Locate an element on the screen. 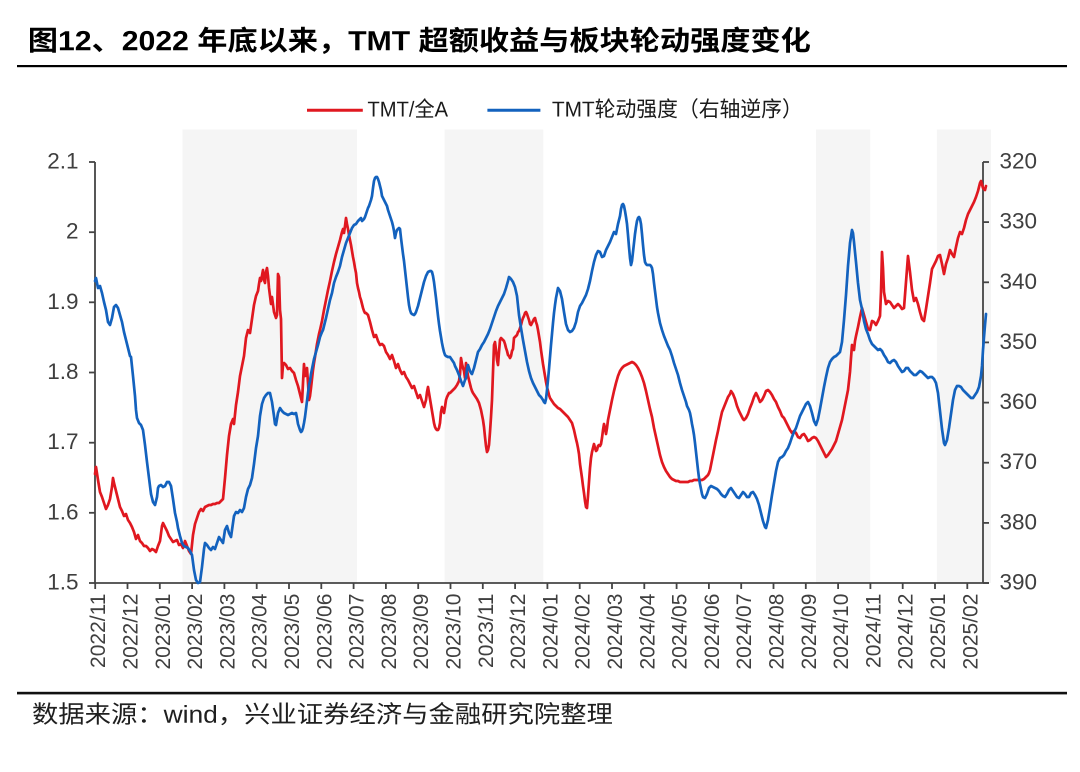 Image resolution: width=1080 pixels, height=772 pixels. svg-text: 360 is located at coordinates (1019, 401).